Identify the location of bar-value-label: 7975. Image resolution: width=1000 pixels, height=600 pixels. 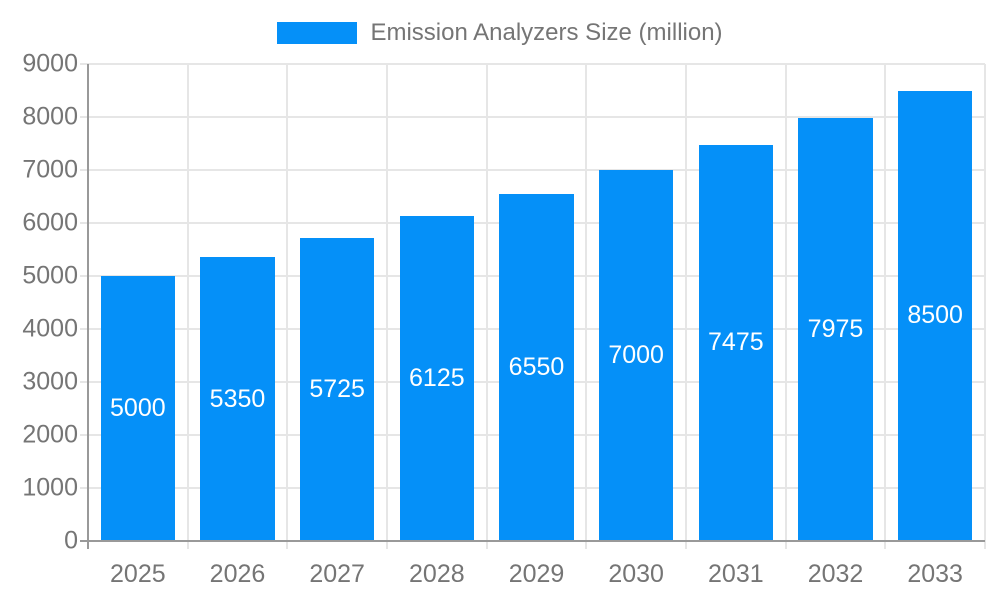
(835, 329).